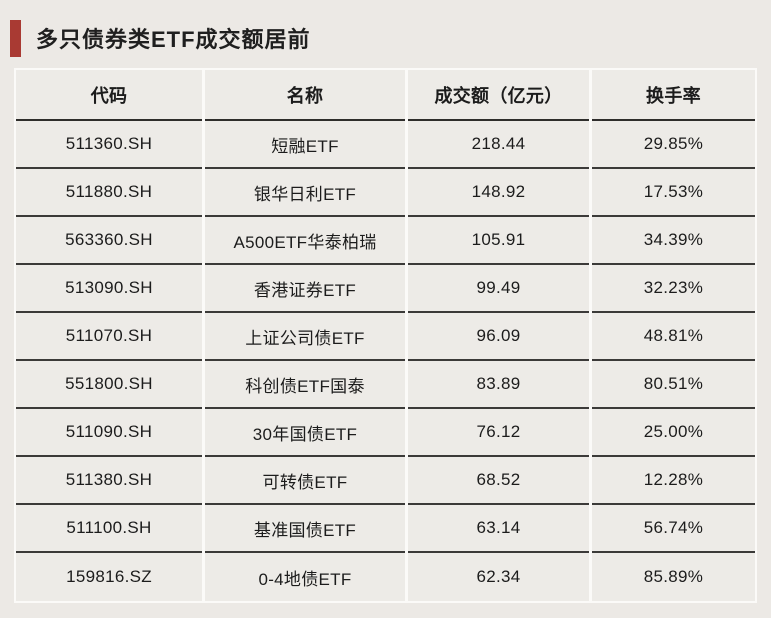 This screenshot has width=771, height=618. What do you see at coordinates (498, 481) in the screenshot?
I see `turnover-cell: 68.52` at bounding box center [498, 481].